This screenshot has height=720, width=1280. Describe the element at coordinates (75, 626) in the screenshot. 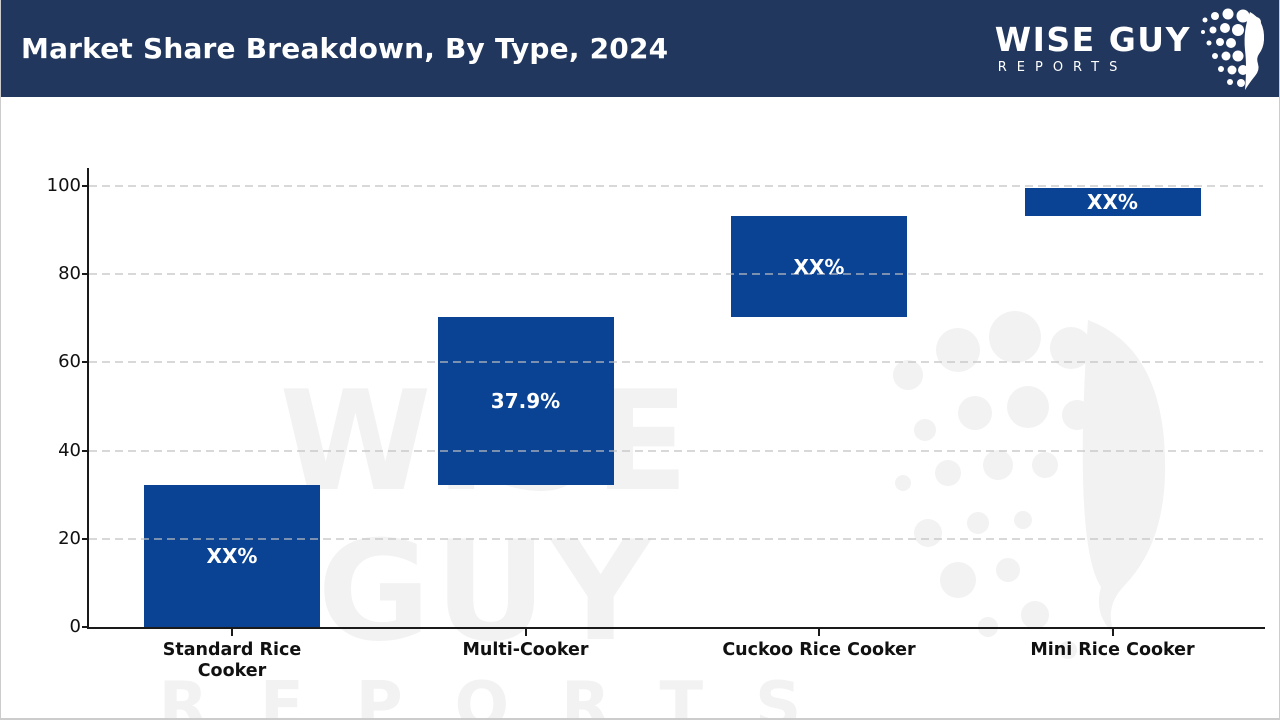

I see `y-tick-label: 0` at that location.